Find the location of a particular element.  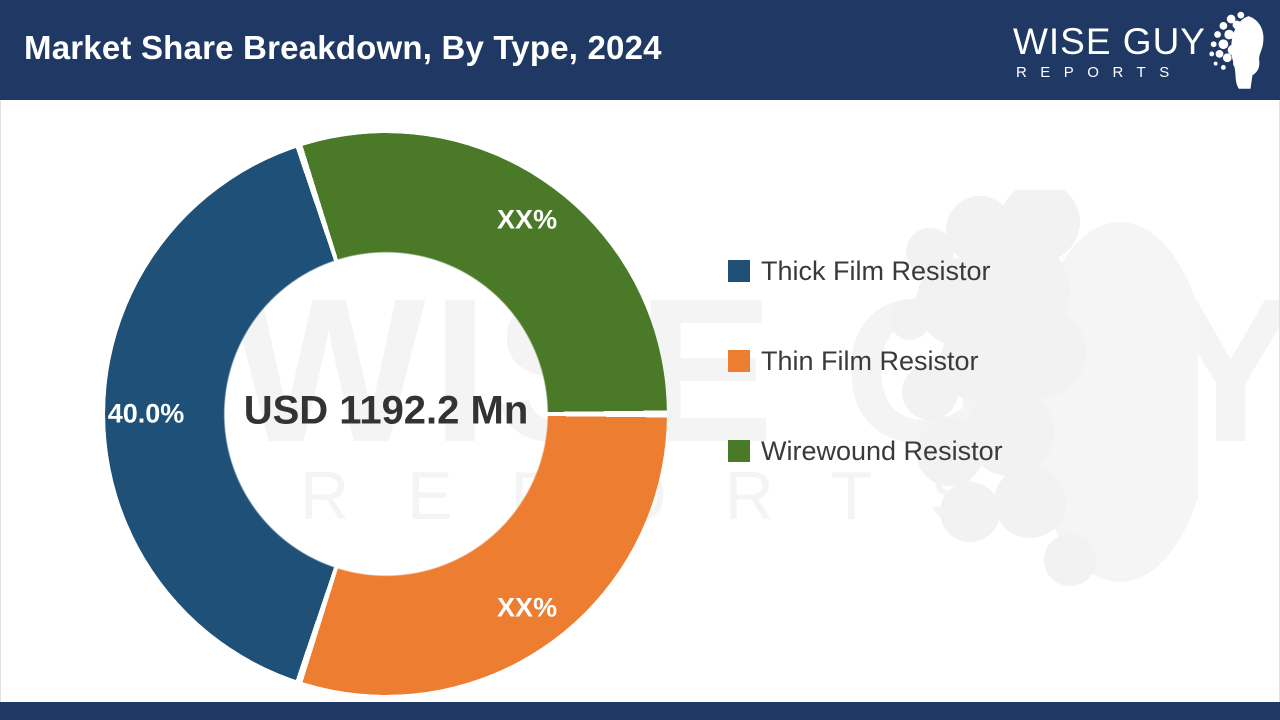

logo-text: WISE GUY REPORTS is located at coordinates (1109, 50).